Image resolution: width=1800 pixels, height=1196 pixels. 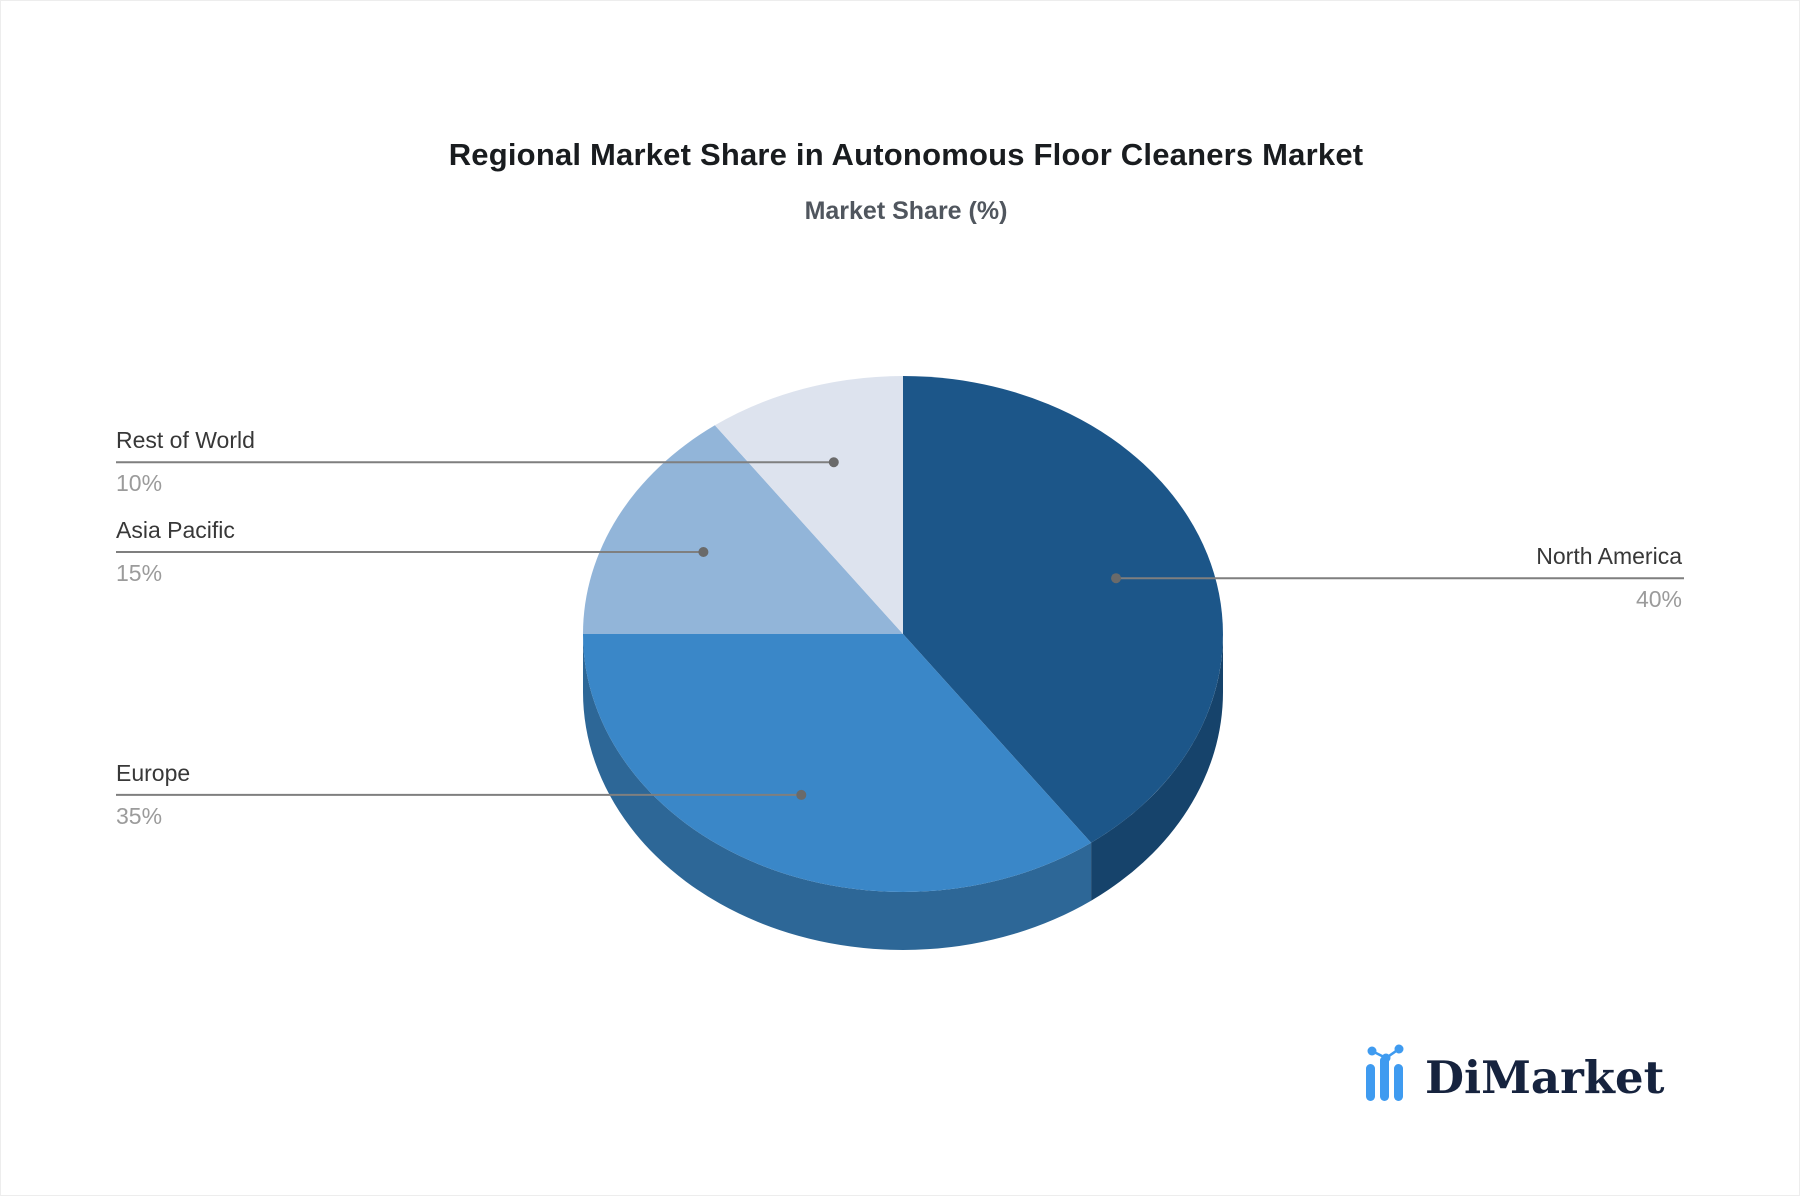 What do you see at coordinates (153, 795) in the screenshot?
I see `slice-label-europe: Europe 35%` at bounding box center [153, 795].